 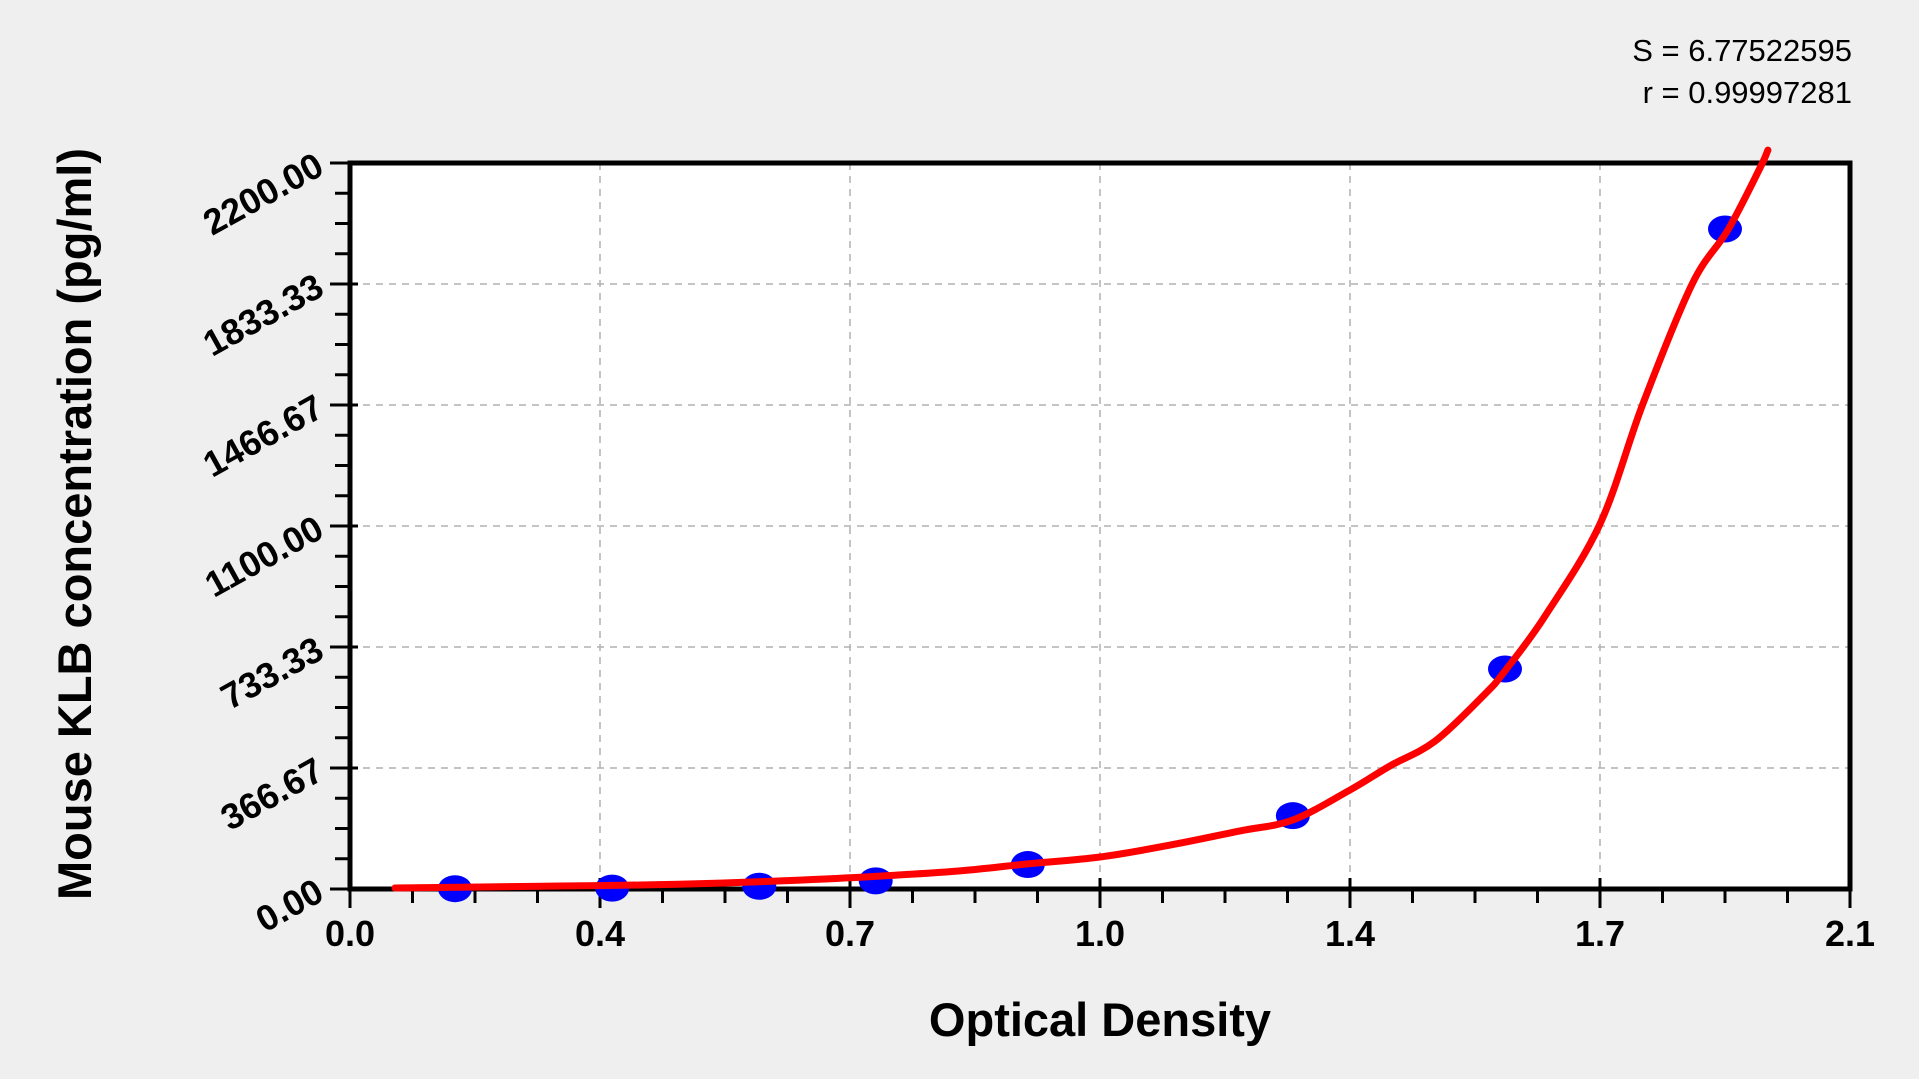 I want to click on y-tick-label: 1466.67, so click(x=263, y=435).